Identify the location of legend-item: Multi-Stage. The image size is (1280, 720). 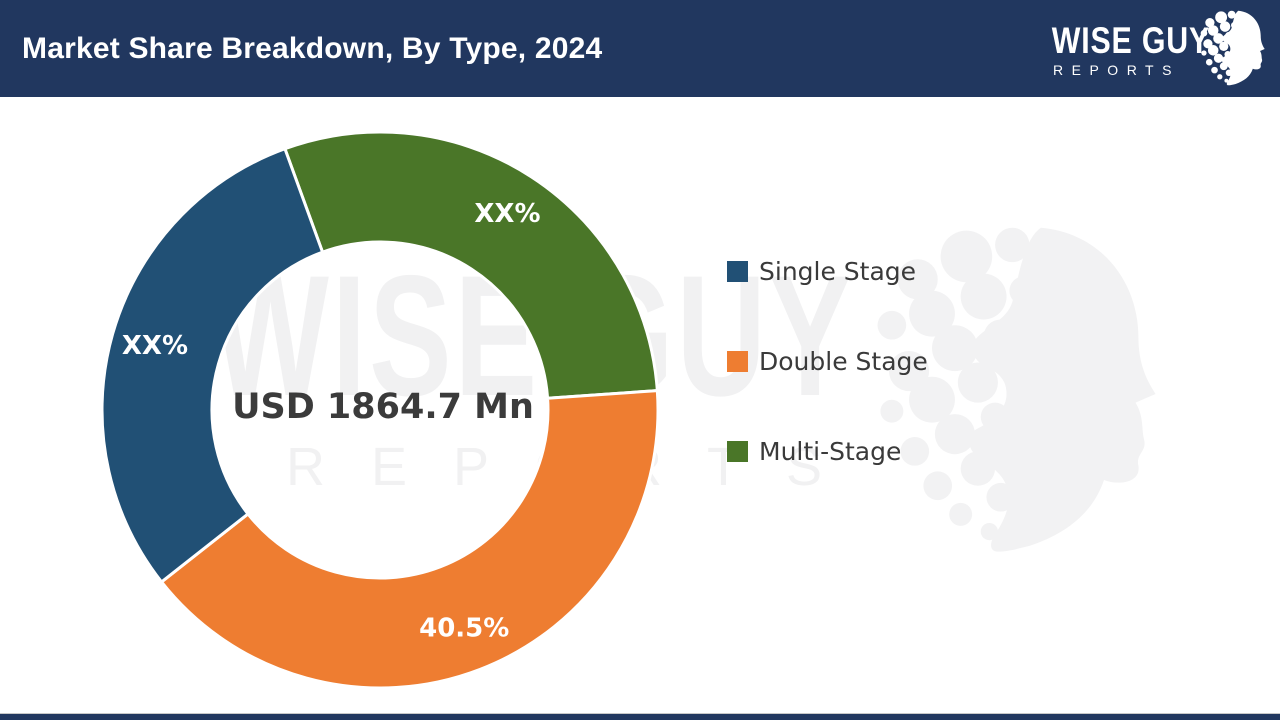
(827, 451).